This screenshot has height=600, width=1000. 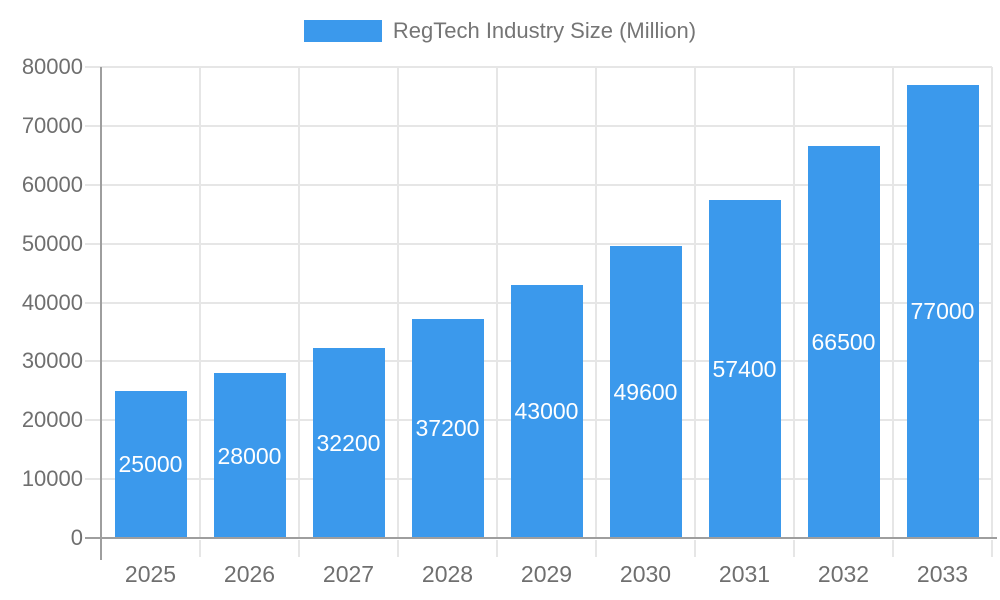 I want to click on x-tick-label: 2033, so click(x=942, y=574).